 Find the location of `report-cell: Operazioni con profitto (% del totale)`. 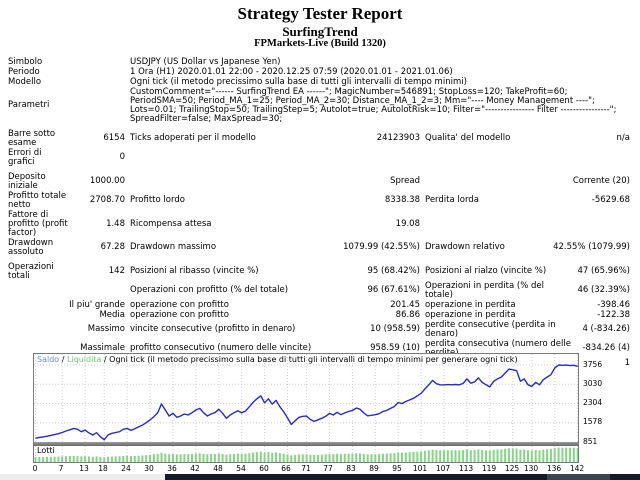

report-cell: Operazioni con profitto (% del totale) is located at coordinates (209, 290).